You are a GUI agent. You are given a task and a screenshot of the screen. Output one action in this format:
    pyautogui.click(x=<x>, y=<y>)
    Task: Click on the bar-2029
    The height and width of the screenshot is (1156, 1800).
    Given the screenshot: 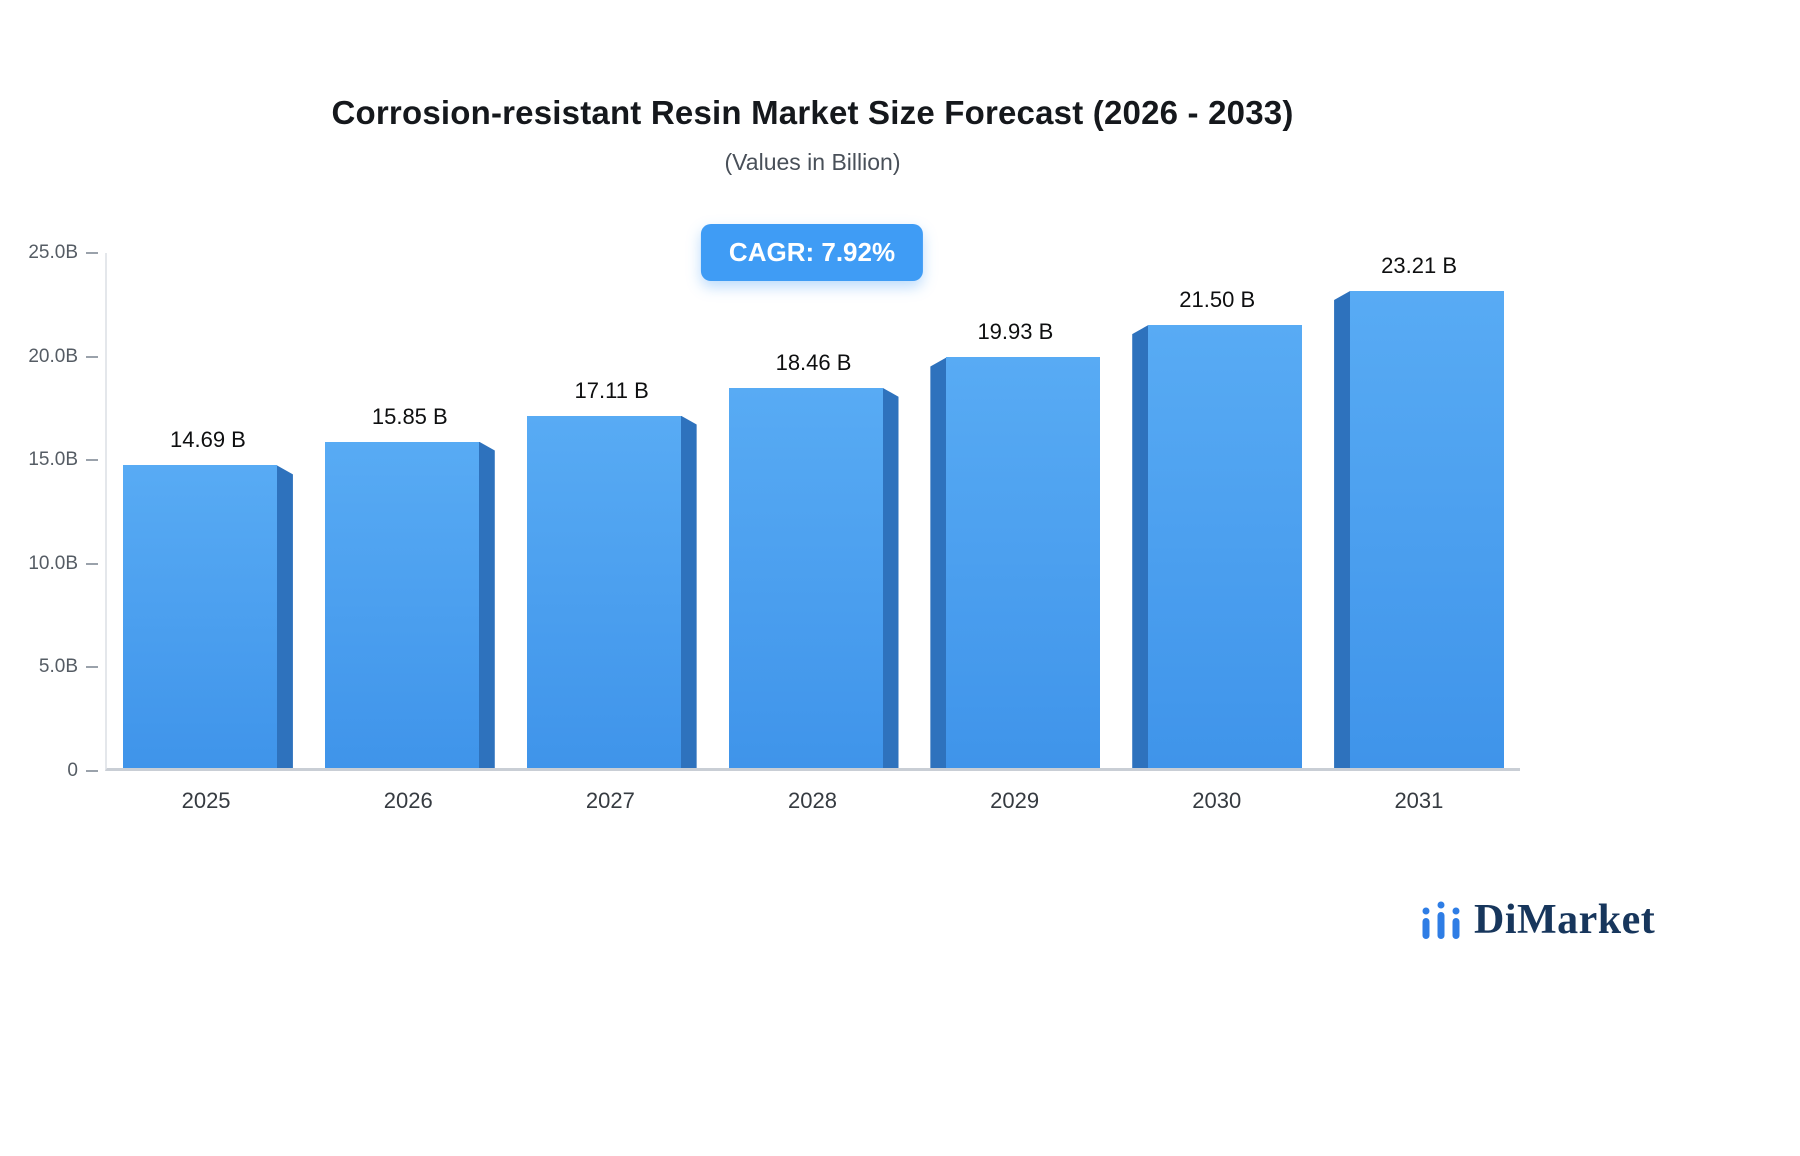 What is the action you would take?
    pyautogui.click(x=1015, y=562)
    